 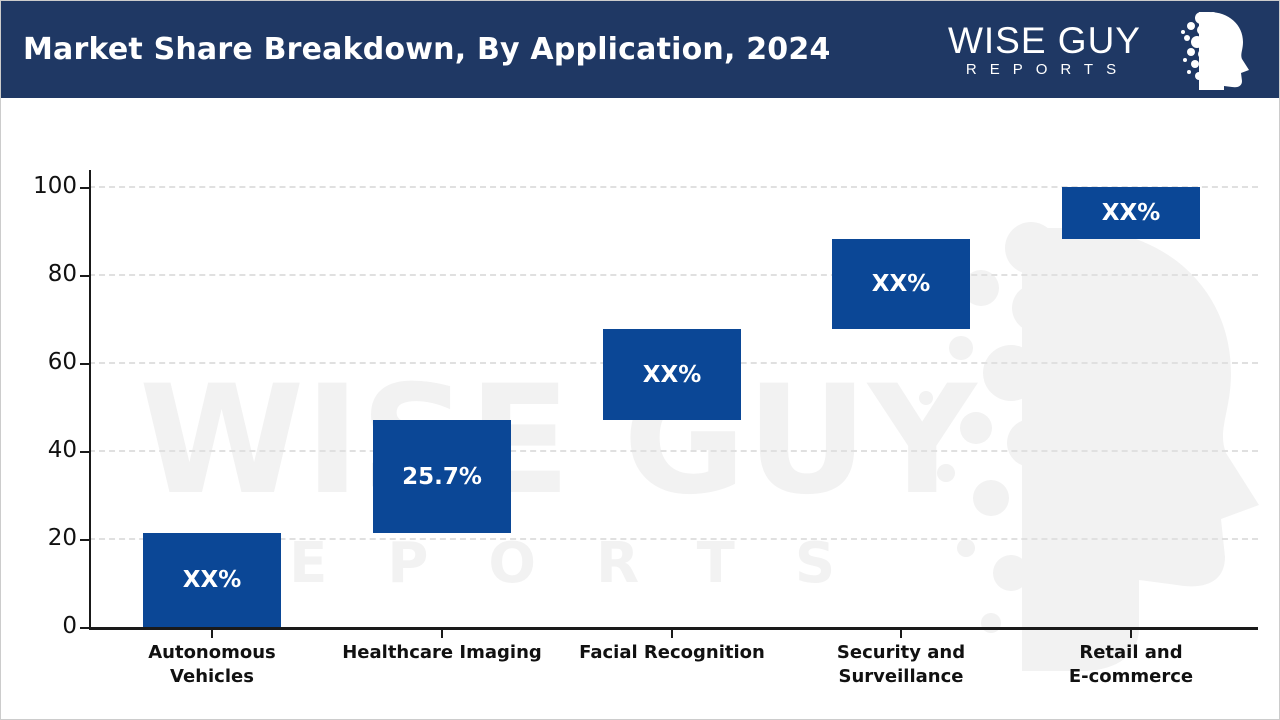 What do you see at coordinates (1215, 50) in the screenshot?
I see `logo-head-icon` at bounding box center [1215, 50].